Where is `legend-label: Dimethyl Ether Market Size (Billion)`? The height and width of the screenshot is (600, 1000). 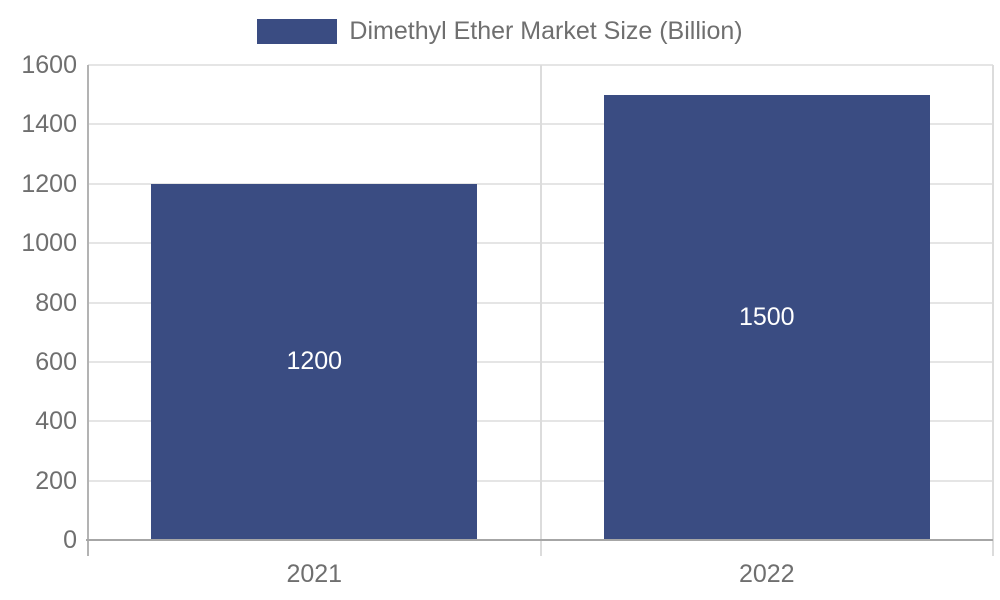 legend-label: Dimethyl Ether Market Size (Billion) is located at coordinates (546, 30).